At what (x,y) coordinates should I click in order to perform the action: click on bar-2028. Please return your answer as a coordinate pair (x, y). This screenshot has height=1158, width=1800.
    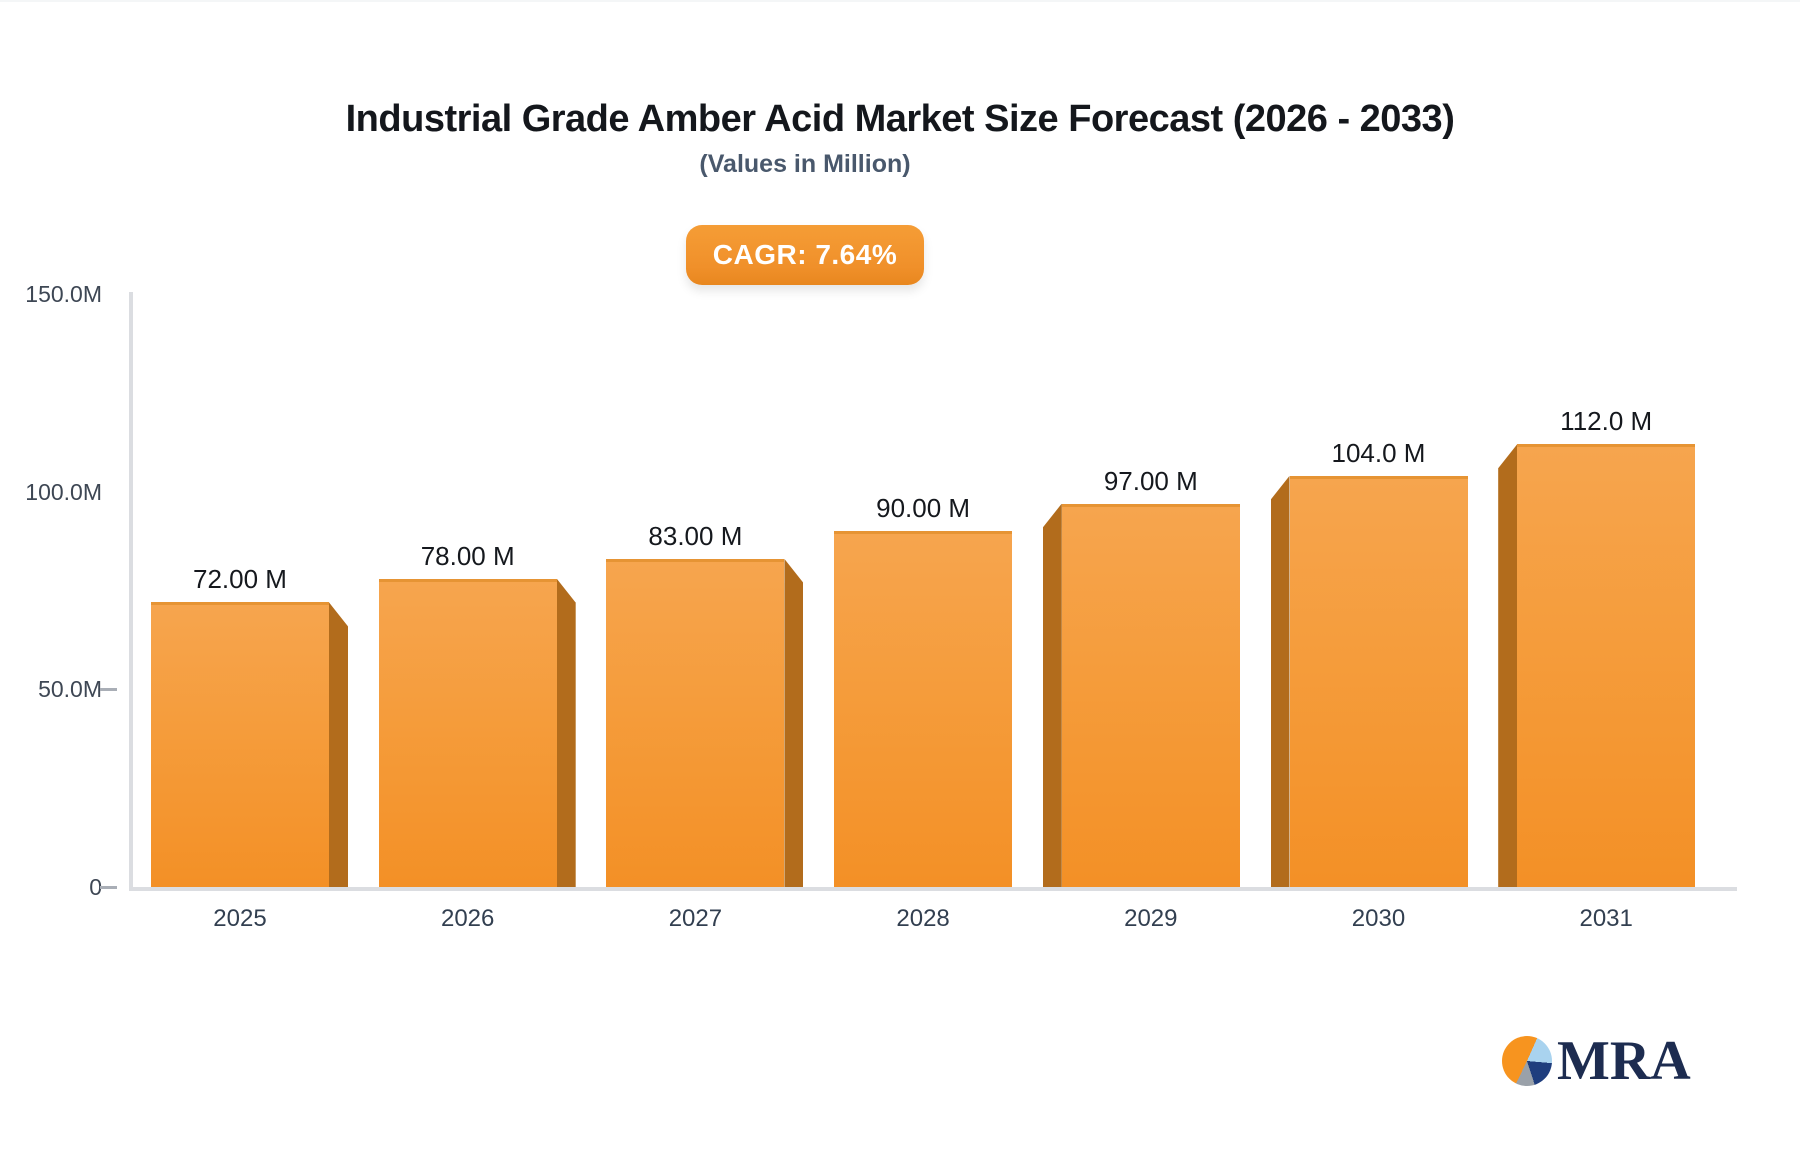
    Looking at the image, I should click on (923, 709).